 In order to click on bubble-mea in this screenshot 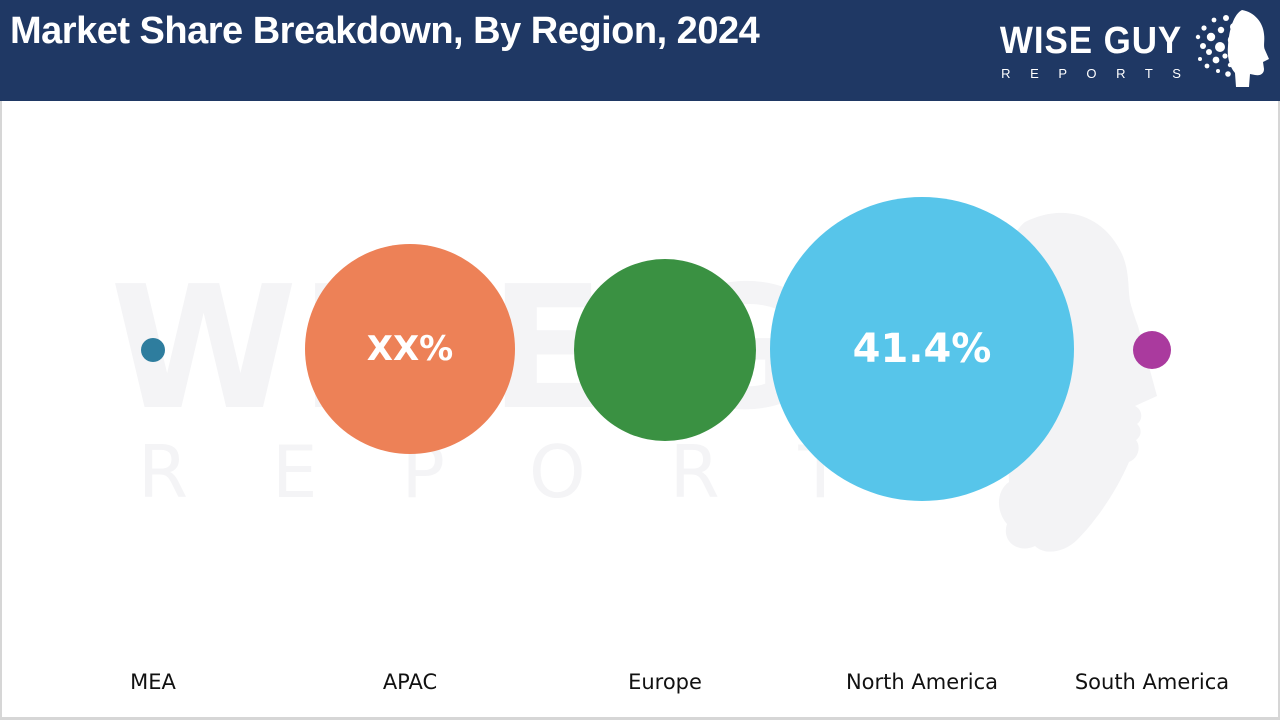, I will do `click(153, 350)`.